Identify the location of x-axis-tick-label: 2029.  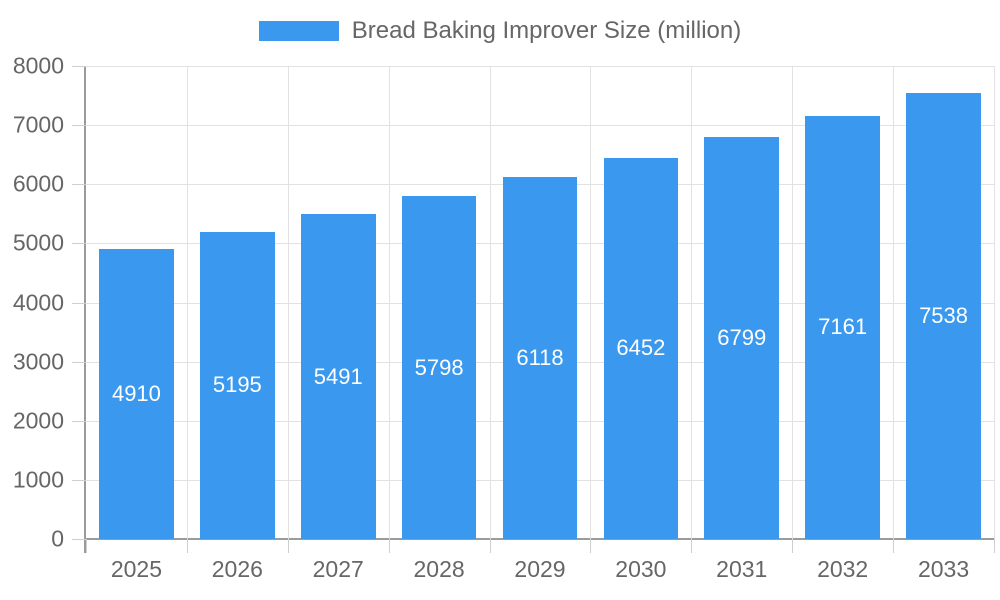
(540, 569).